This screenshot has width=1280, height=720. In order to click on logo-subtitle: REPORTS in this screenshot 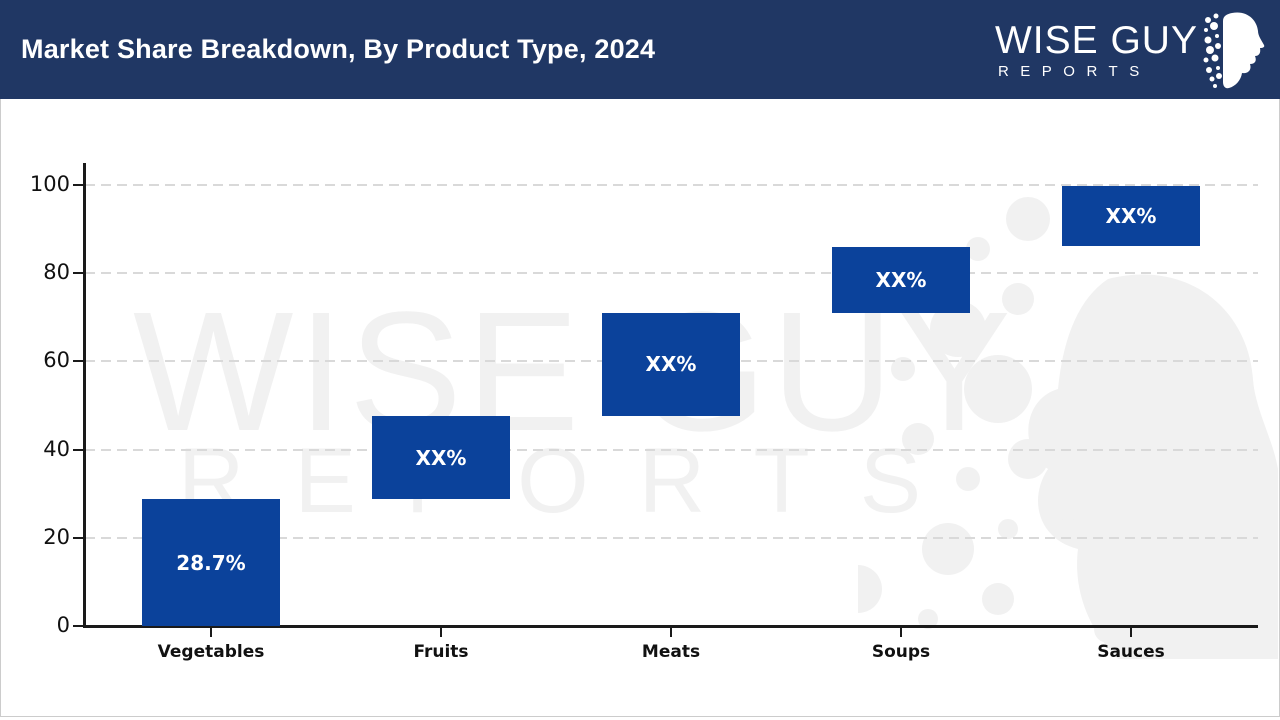, I will do `click(1074, 71)`.